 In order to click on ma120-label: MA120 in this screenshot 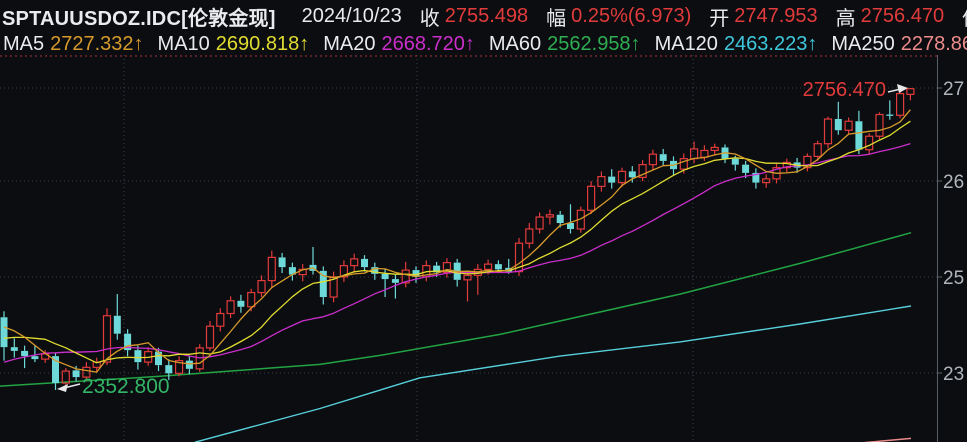, I will do `click(686, 43)`.